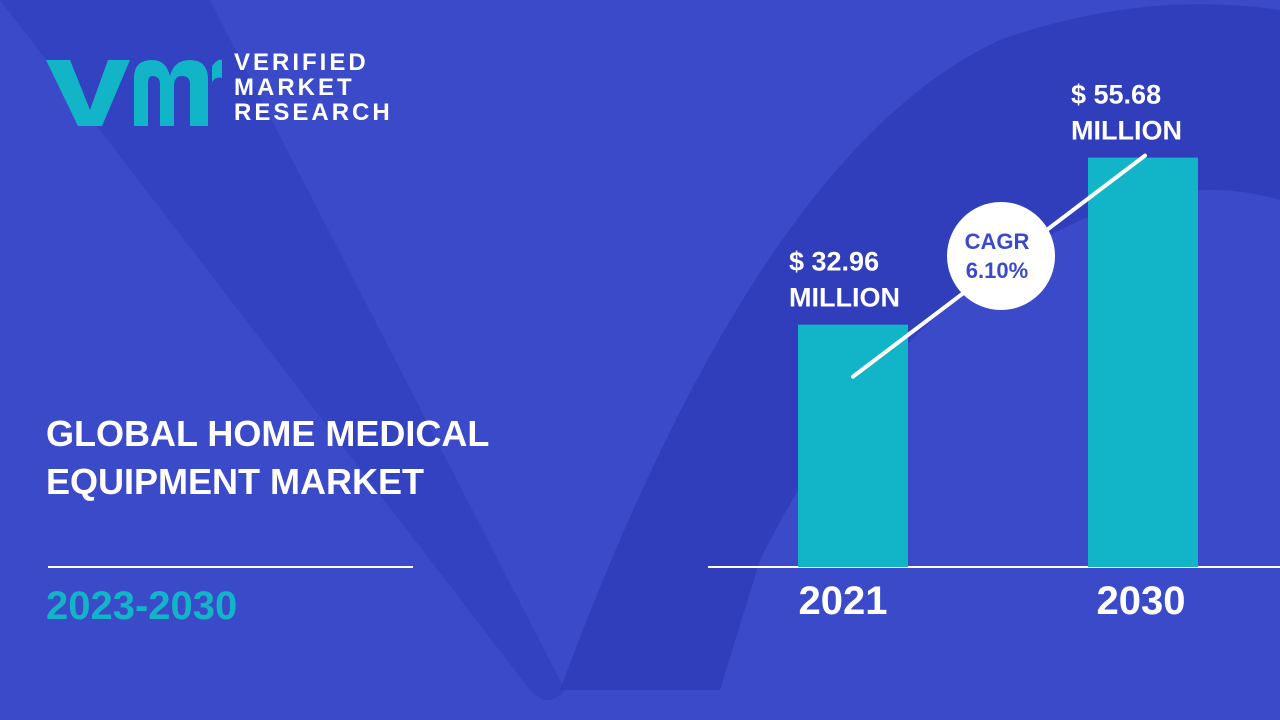 The image size is (1280, 720). What do you see at coordinates (1141, 601) in the screenshot?
I see `x-tick-label-2030: 2030` at bounding box center [1141, 601].